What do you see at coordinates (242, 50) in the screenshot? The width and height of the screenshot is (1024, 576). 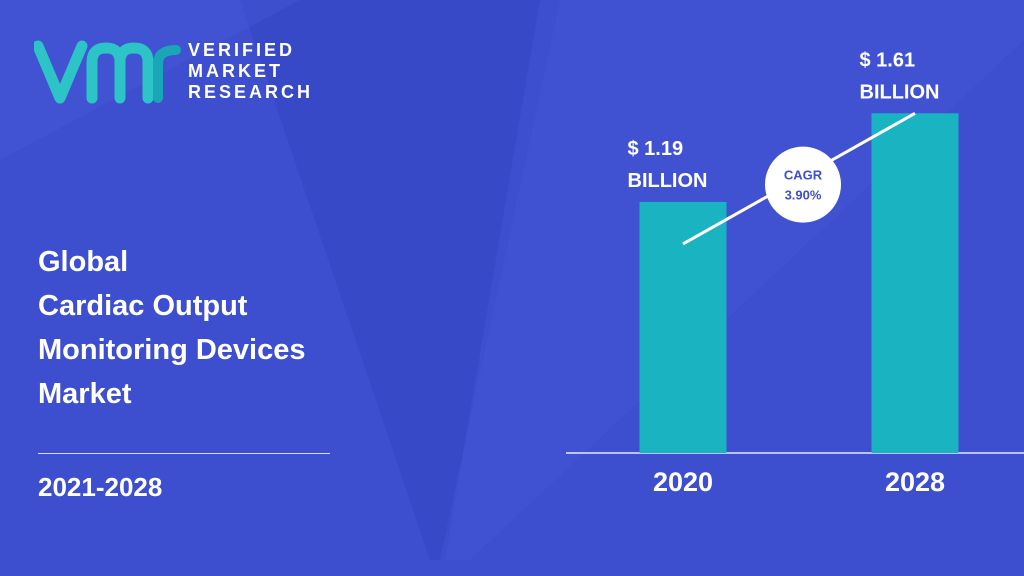 I see `brand-line-1: VERIFIED` at bounding box center [242, 50].